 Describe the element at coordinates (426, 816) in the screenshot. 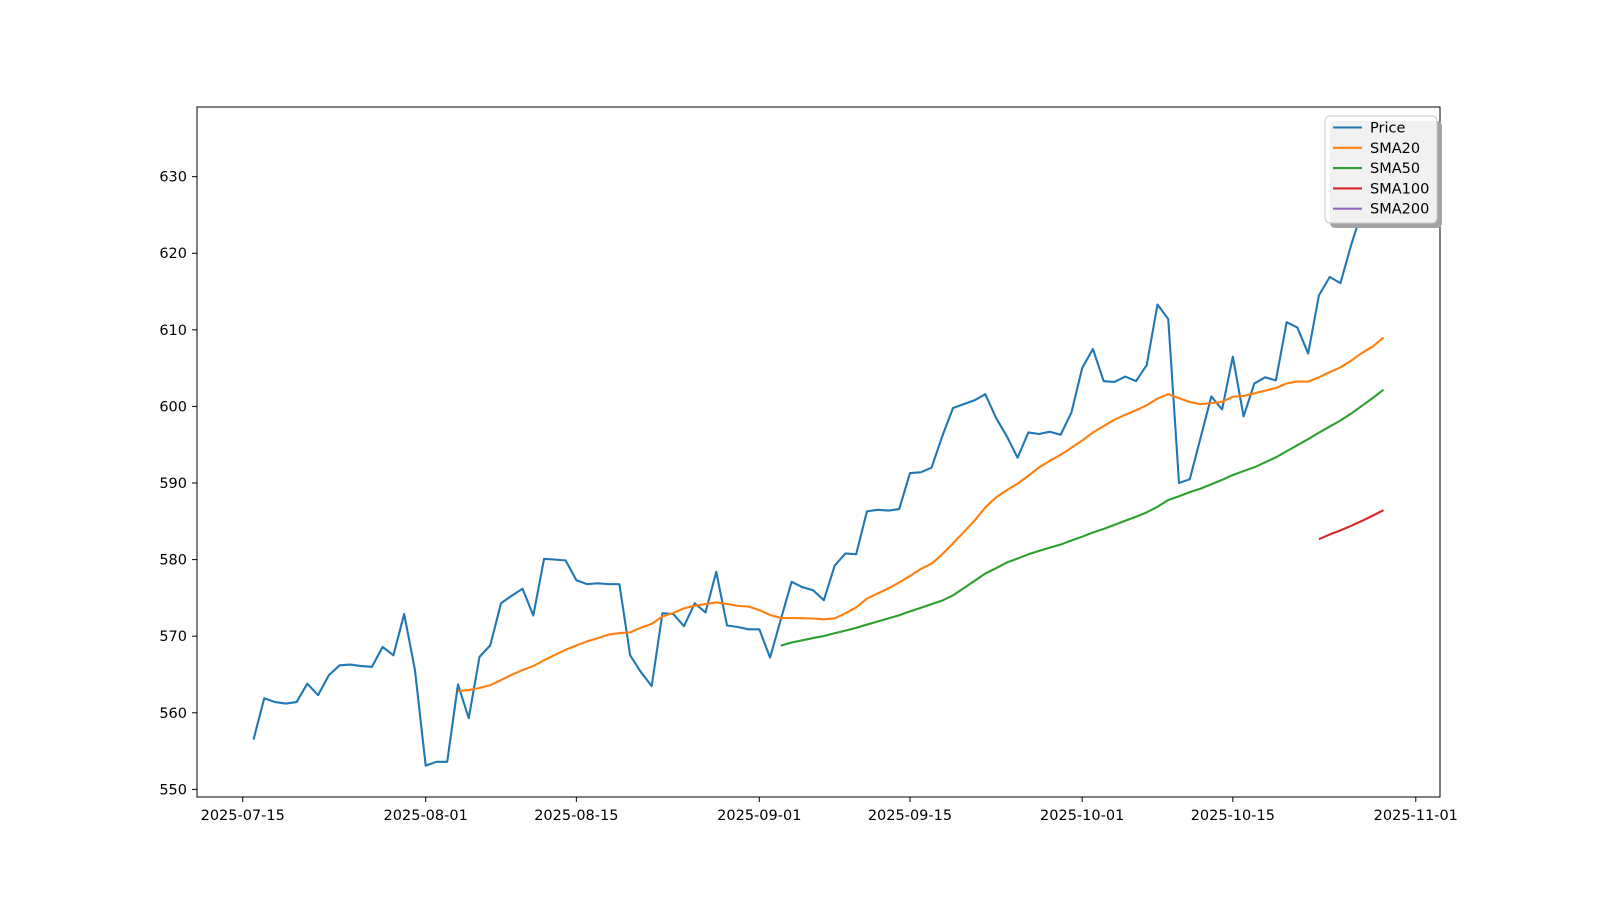

I see `x-tick-label: 2025-08-01` at that location.